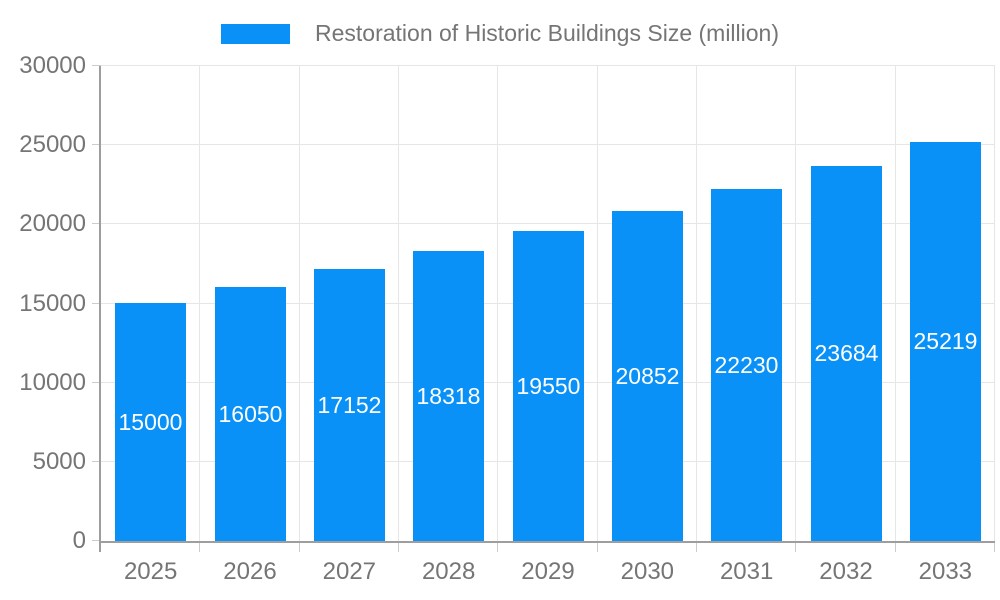  What do you see at coordinates (59, 461) in the screenshot?
I see `y-axis-tick-label: 5000` at bounding box center [59, 461].